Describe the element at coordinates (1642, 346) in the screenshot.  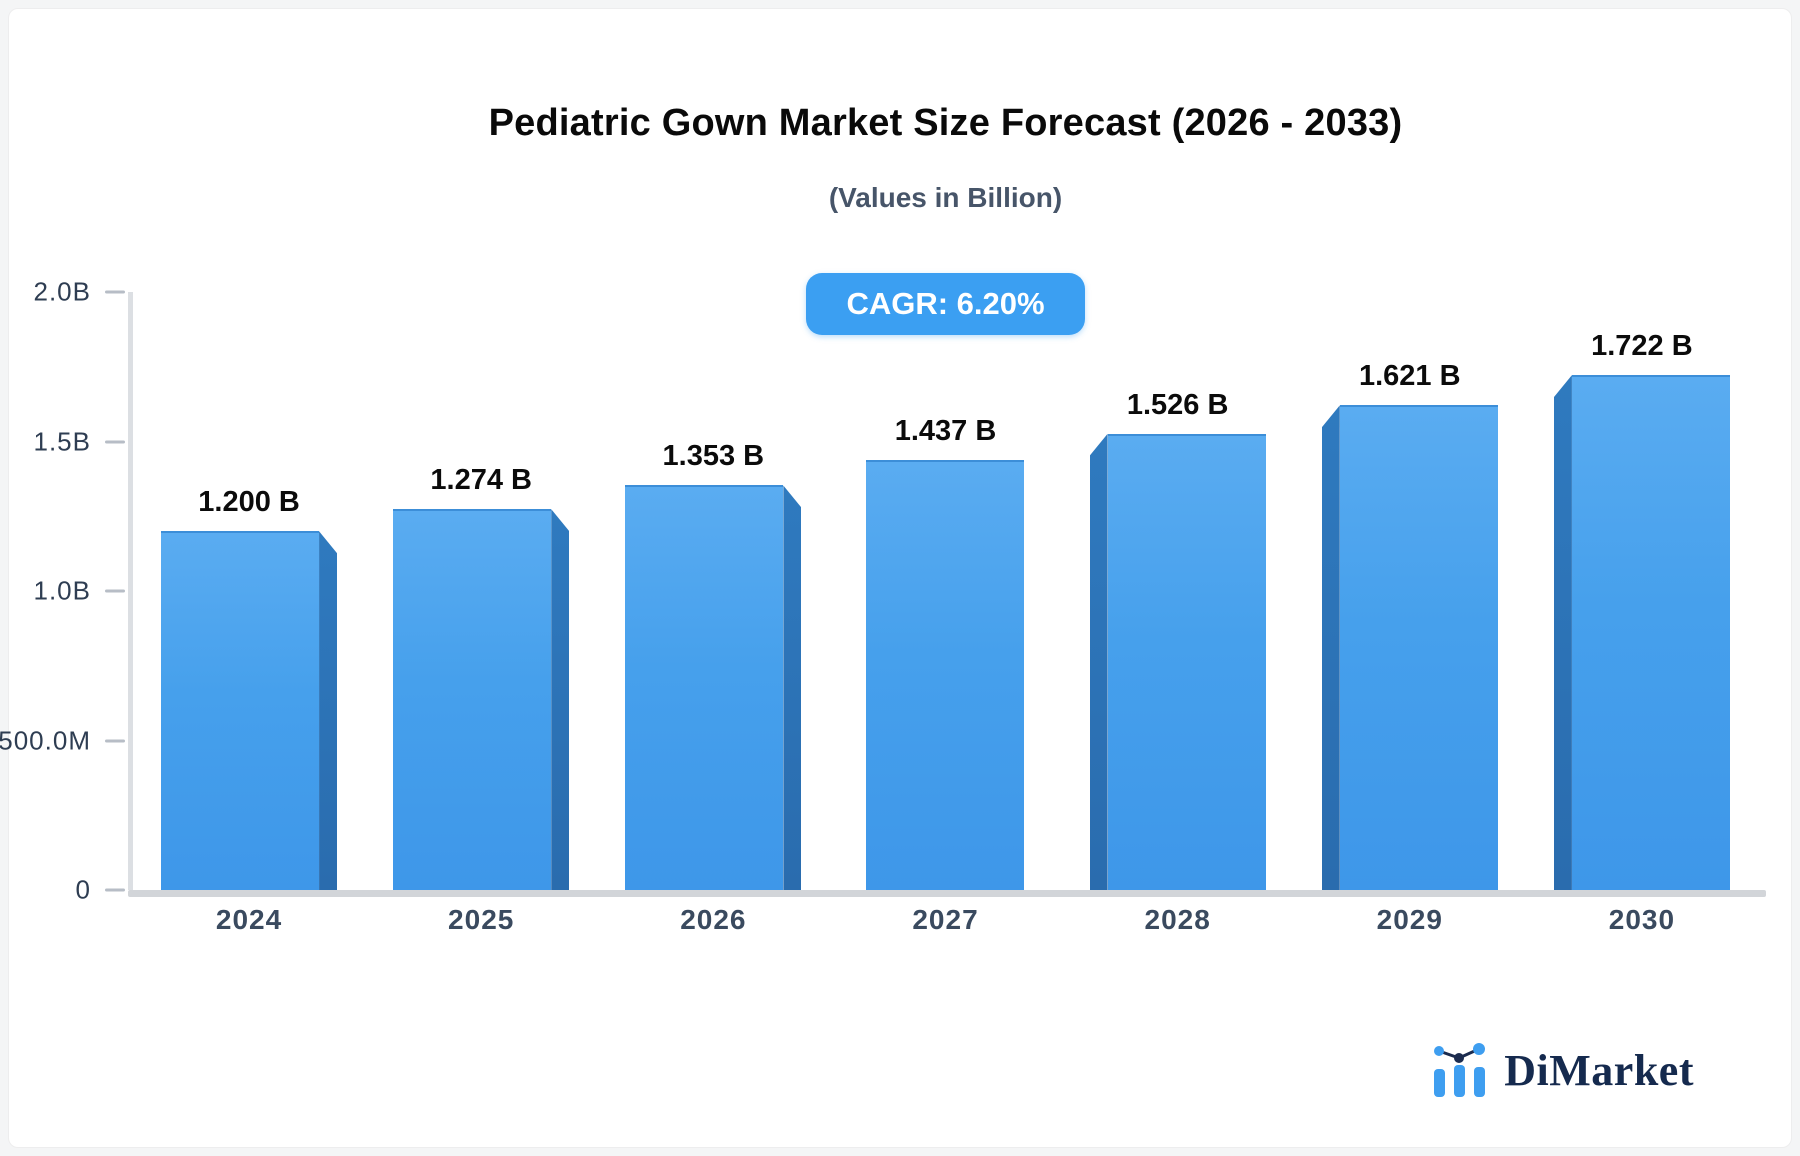
I see `bar-value-label: 1.722 B` at that location.